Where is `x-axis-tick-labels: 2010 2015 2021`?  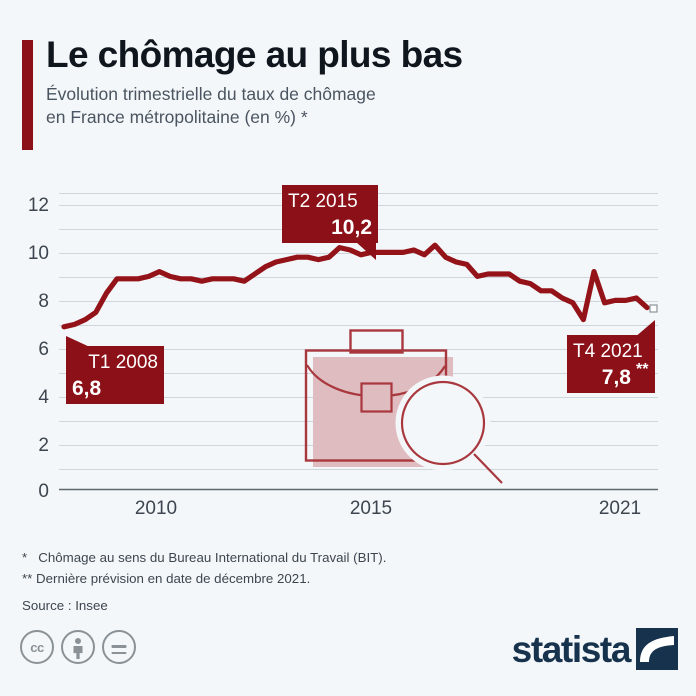
x-axis-tick-labels: 2010 2015 2021 is located at coordinates (388, 508).